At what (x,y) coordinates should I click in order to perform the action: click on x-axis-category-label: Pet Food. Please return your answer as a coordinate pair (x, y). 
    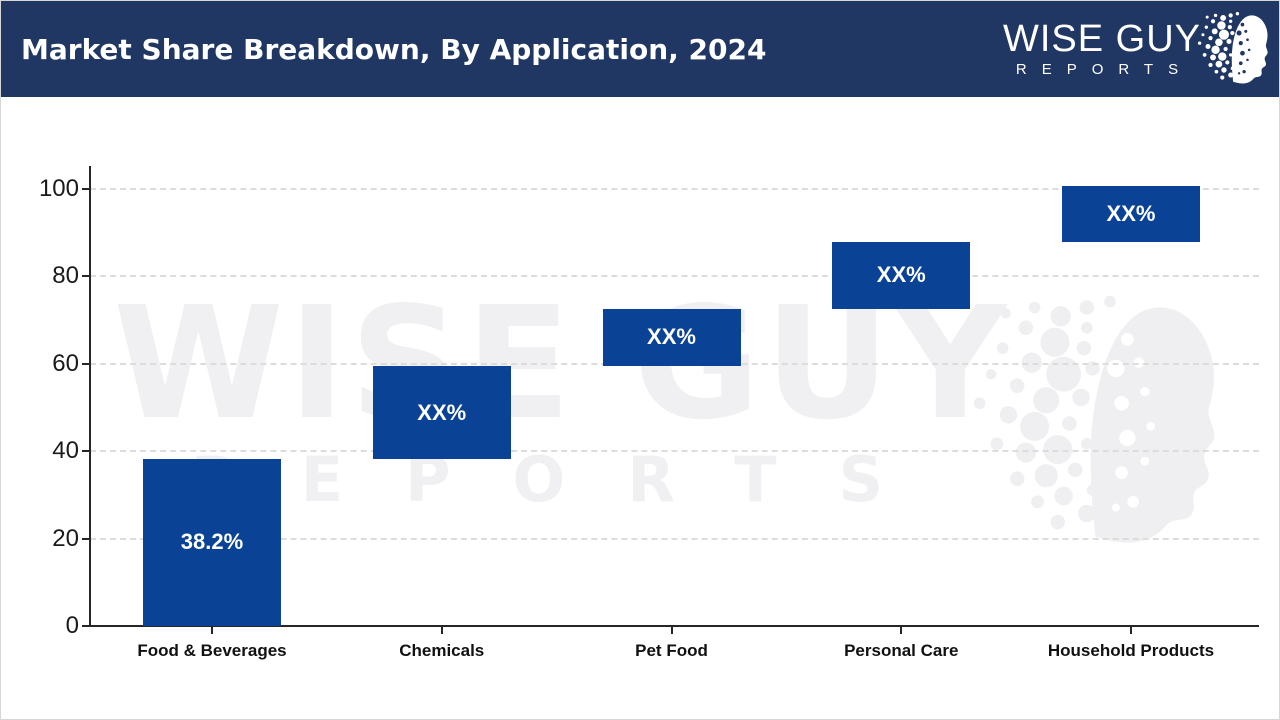
    Looking at the image, I should click on (671, 650).